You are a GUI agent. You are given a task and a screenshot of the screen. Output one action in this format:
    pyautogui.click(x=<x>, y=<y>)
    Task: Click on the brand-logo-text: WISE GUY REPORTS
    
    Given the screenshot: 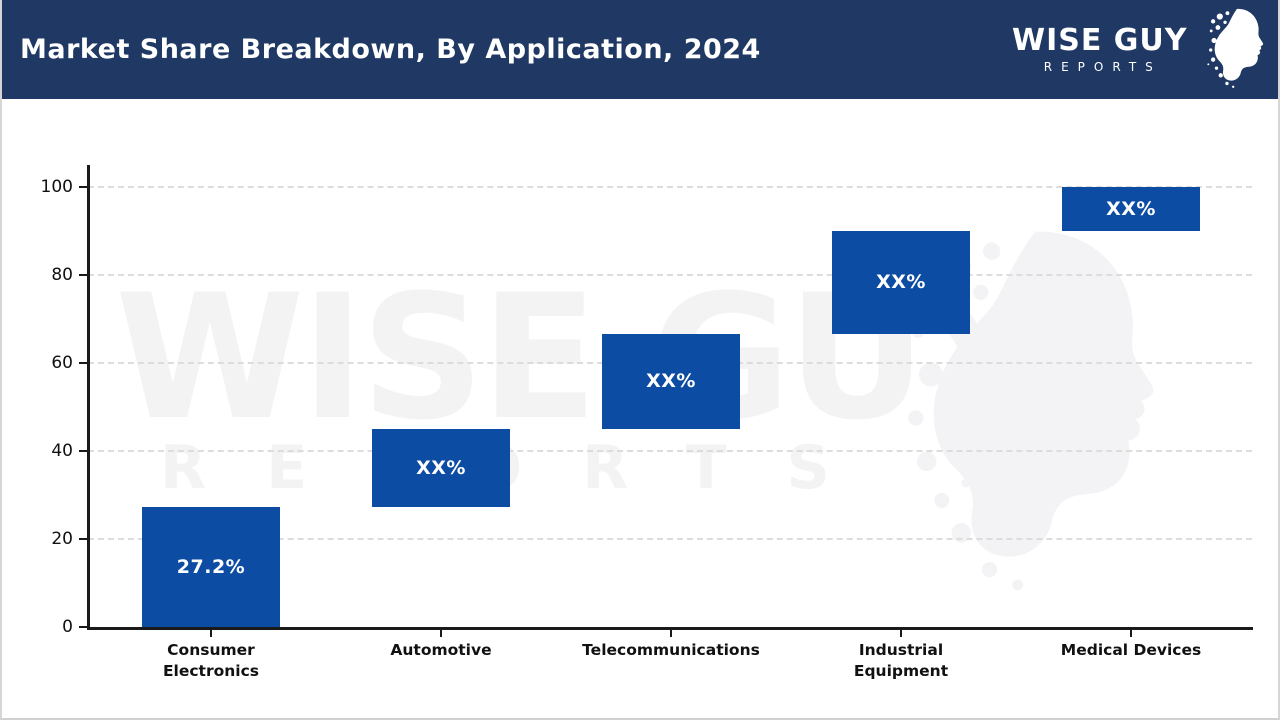 What is the action you would take?
    pyautogui.click(x=1100, y=49)
    